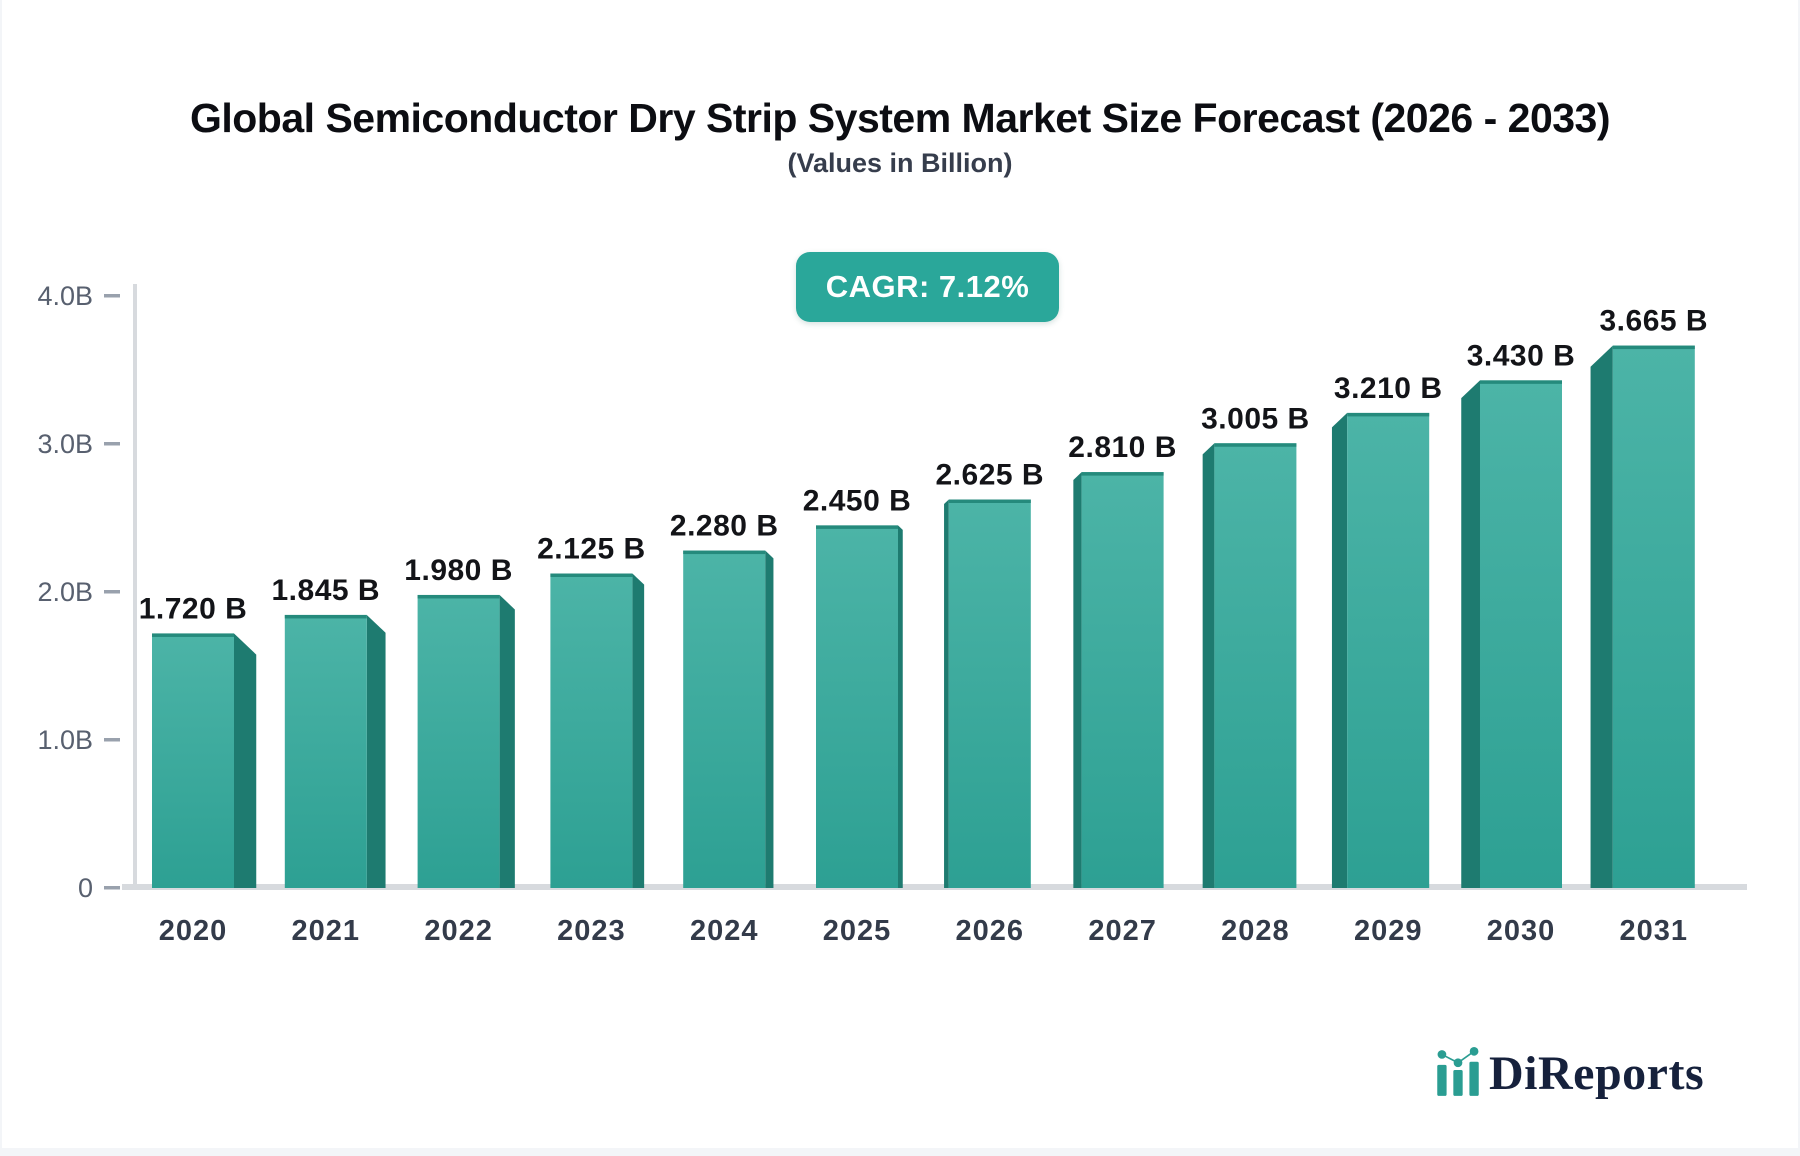 This screenshot has height=1156, width=1800. Describe the element at coordinates (326, 590) in the screenshot. I see `bar-value-label: 1.845 B` at that location.